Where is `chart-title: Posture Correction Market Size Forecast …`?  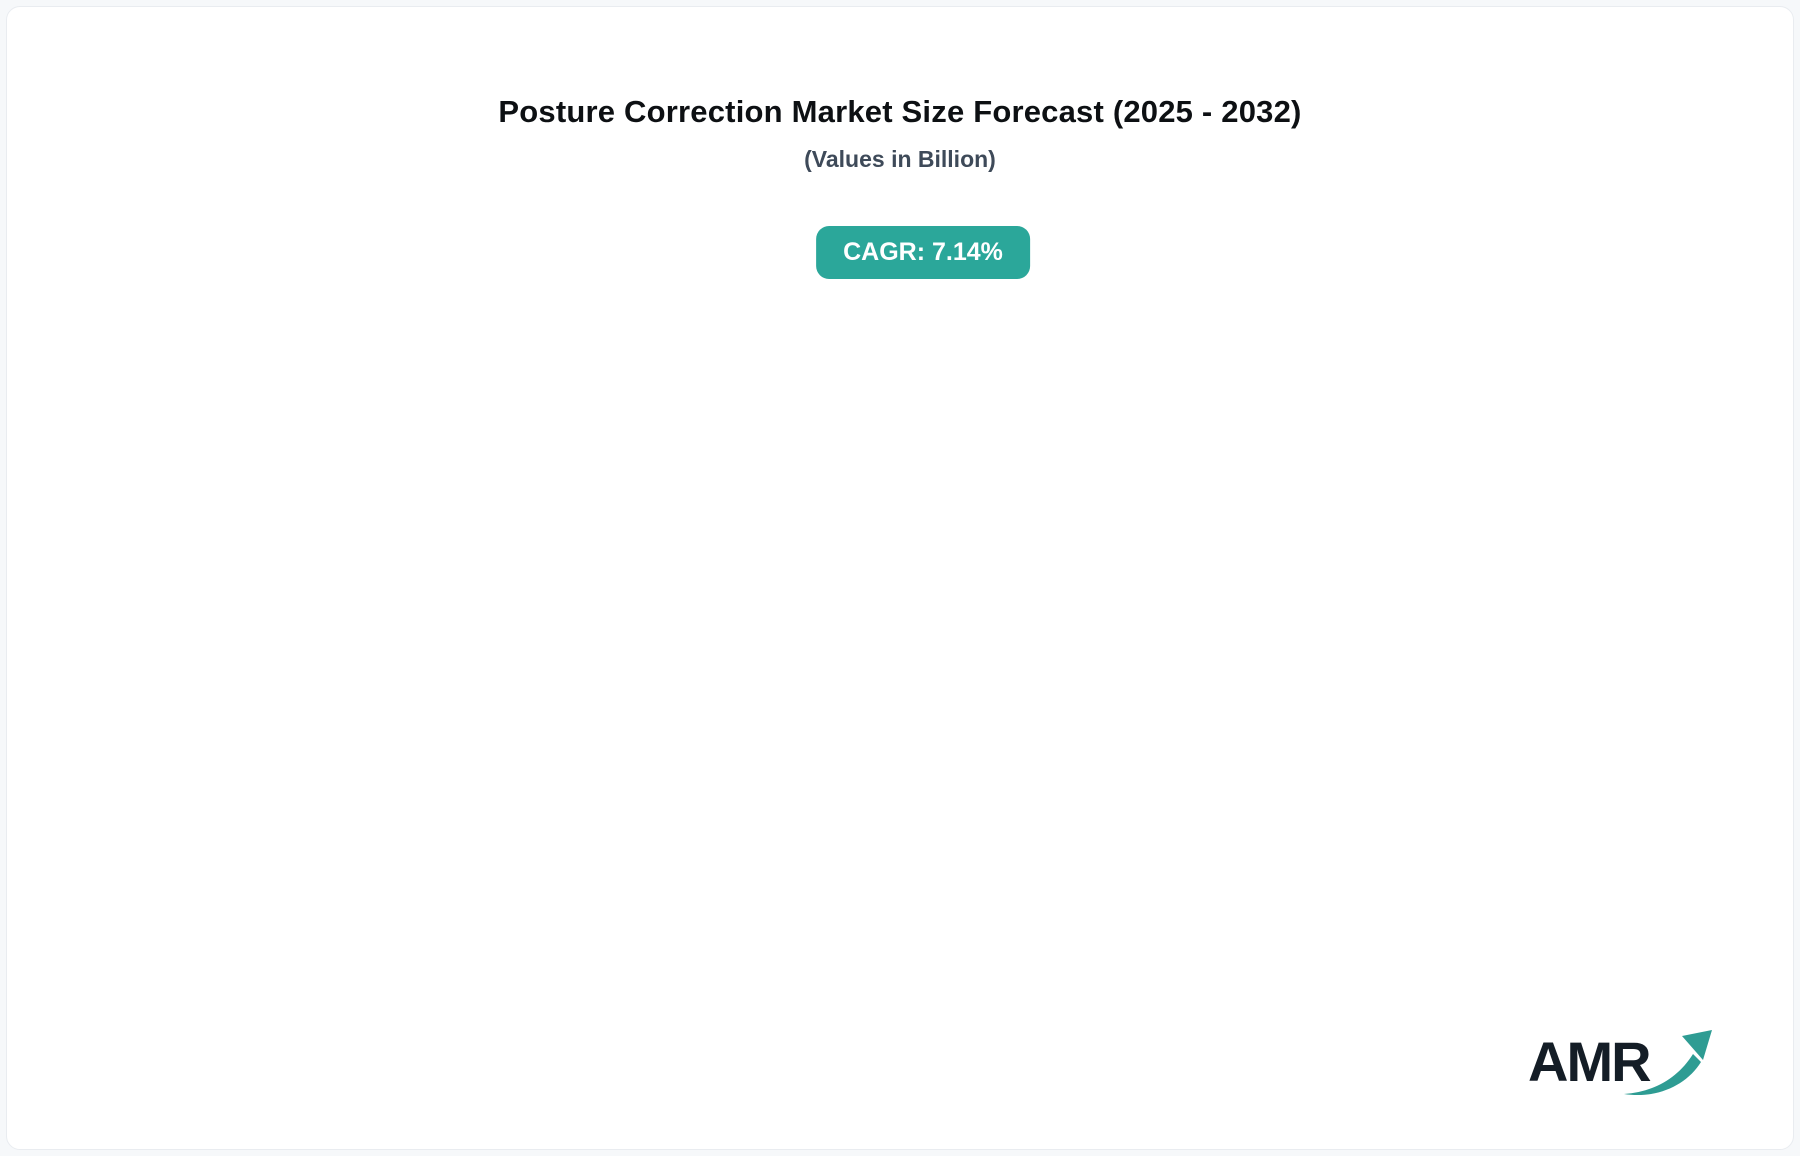
chart-title: Posture Correction Market Size Forecast … is located at coordinates (900, 111).